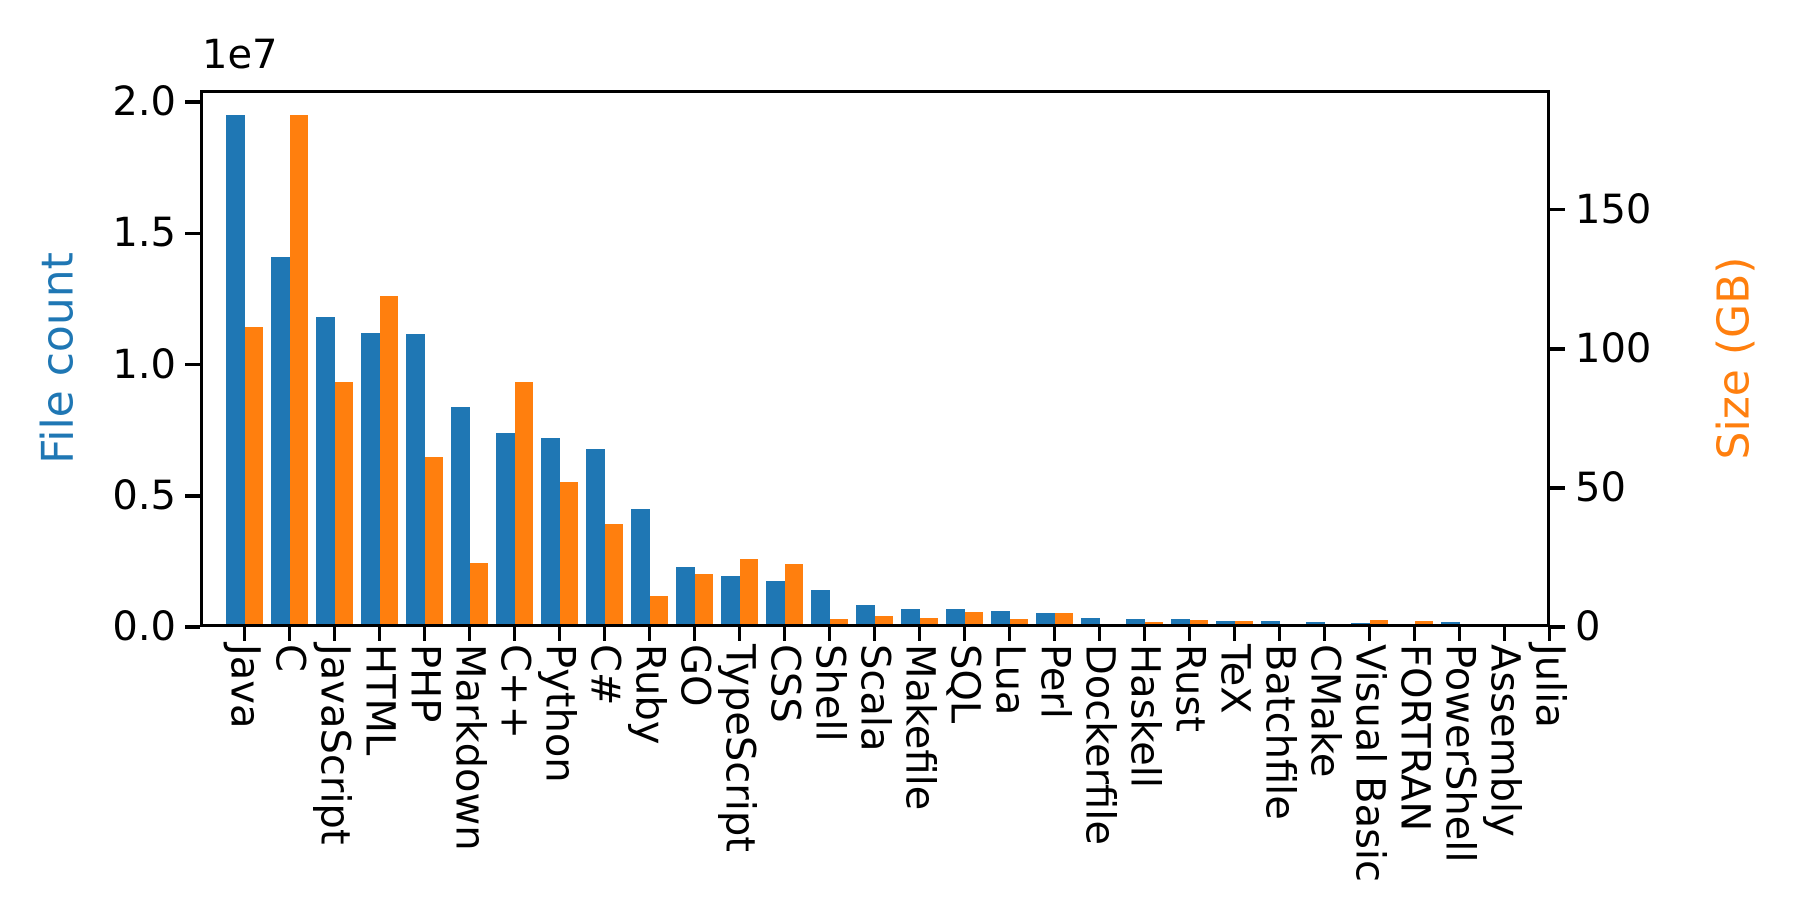  What do you see at coordinates (1324, 711) in the screenshot?
I see `x-tick-label-CMake: CMake` at bounding box center [1324, 711].